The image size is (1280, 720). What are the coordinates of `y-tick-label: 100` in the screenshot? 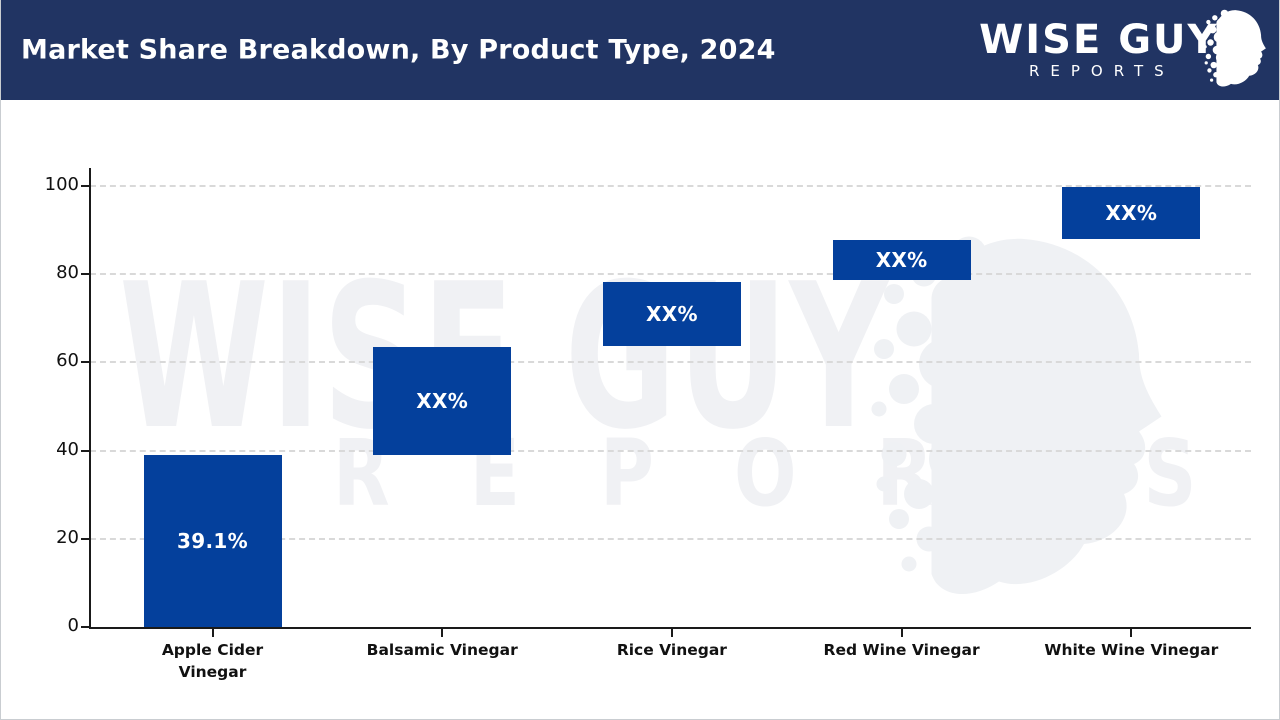 It's located at (61, 184).